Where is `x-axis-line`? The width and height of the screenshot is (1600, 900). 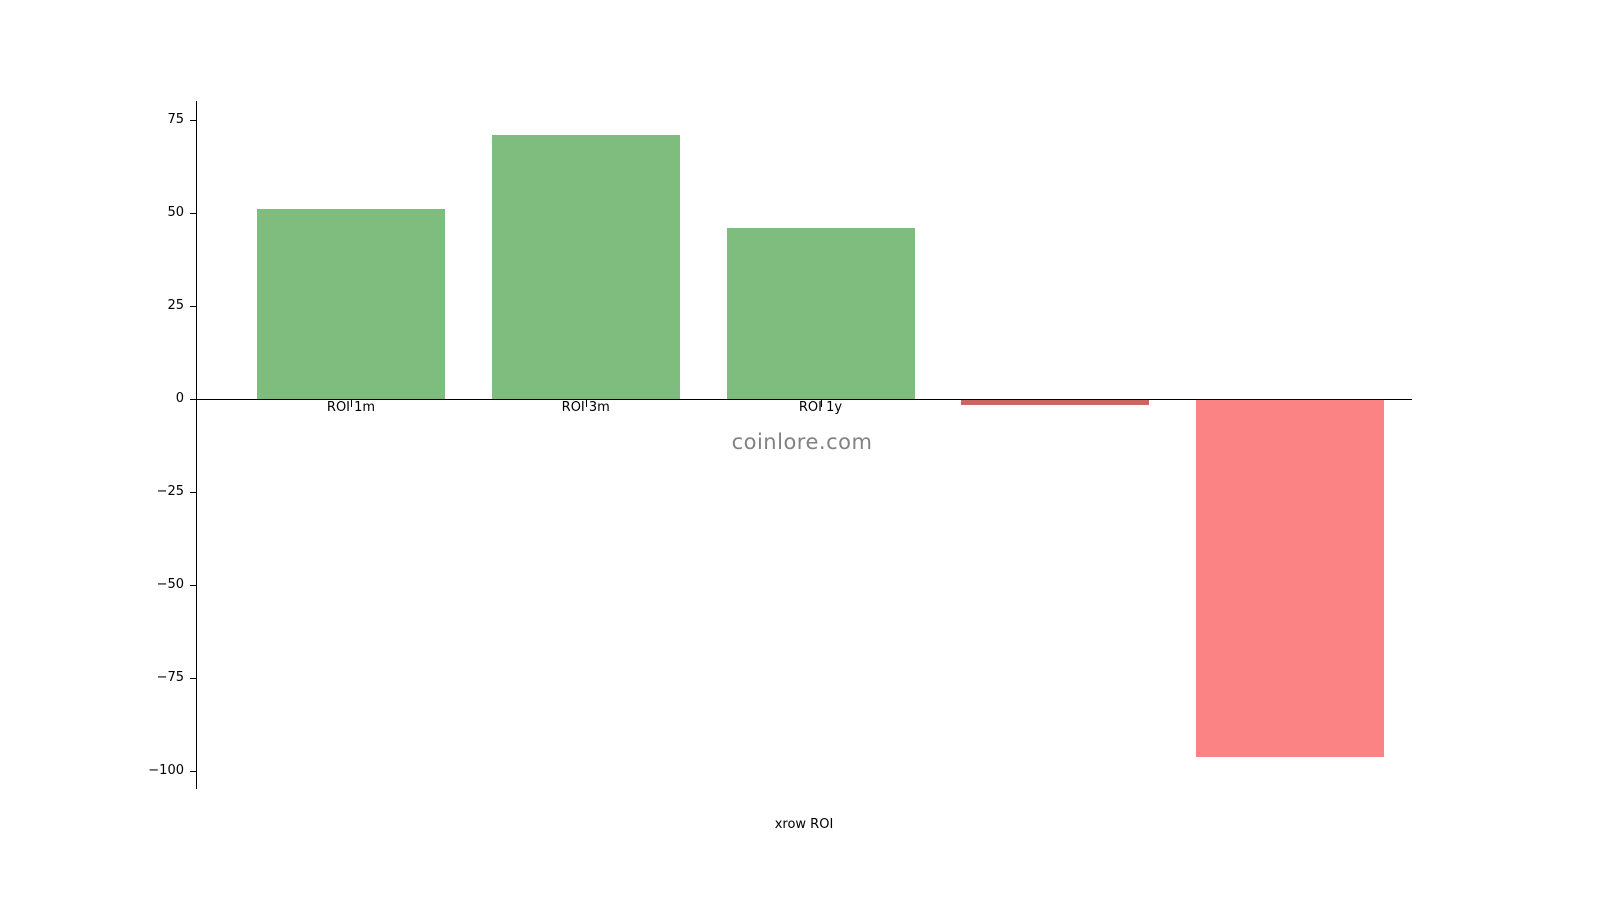
x-axis-line is located at coordinates (804, 399).